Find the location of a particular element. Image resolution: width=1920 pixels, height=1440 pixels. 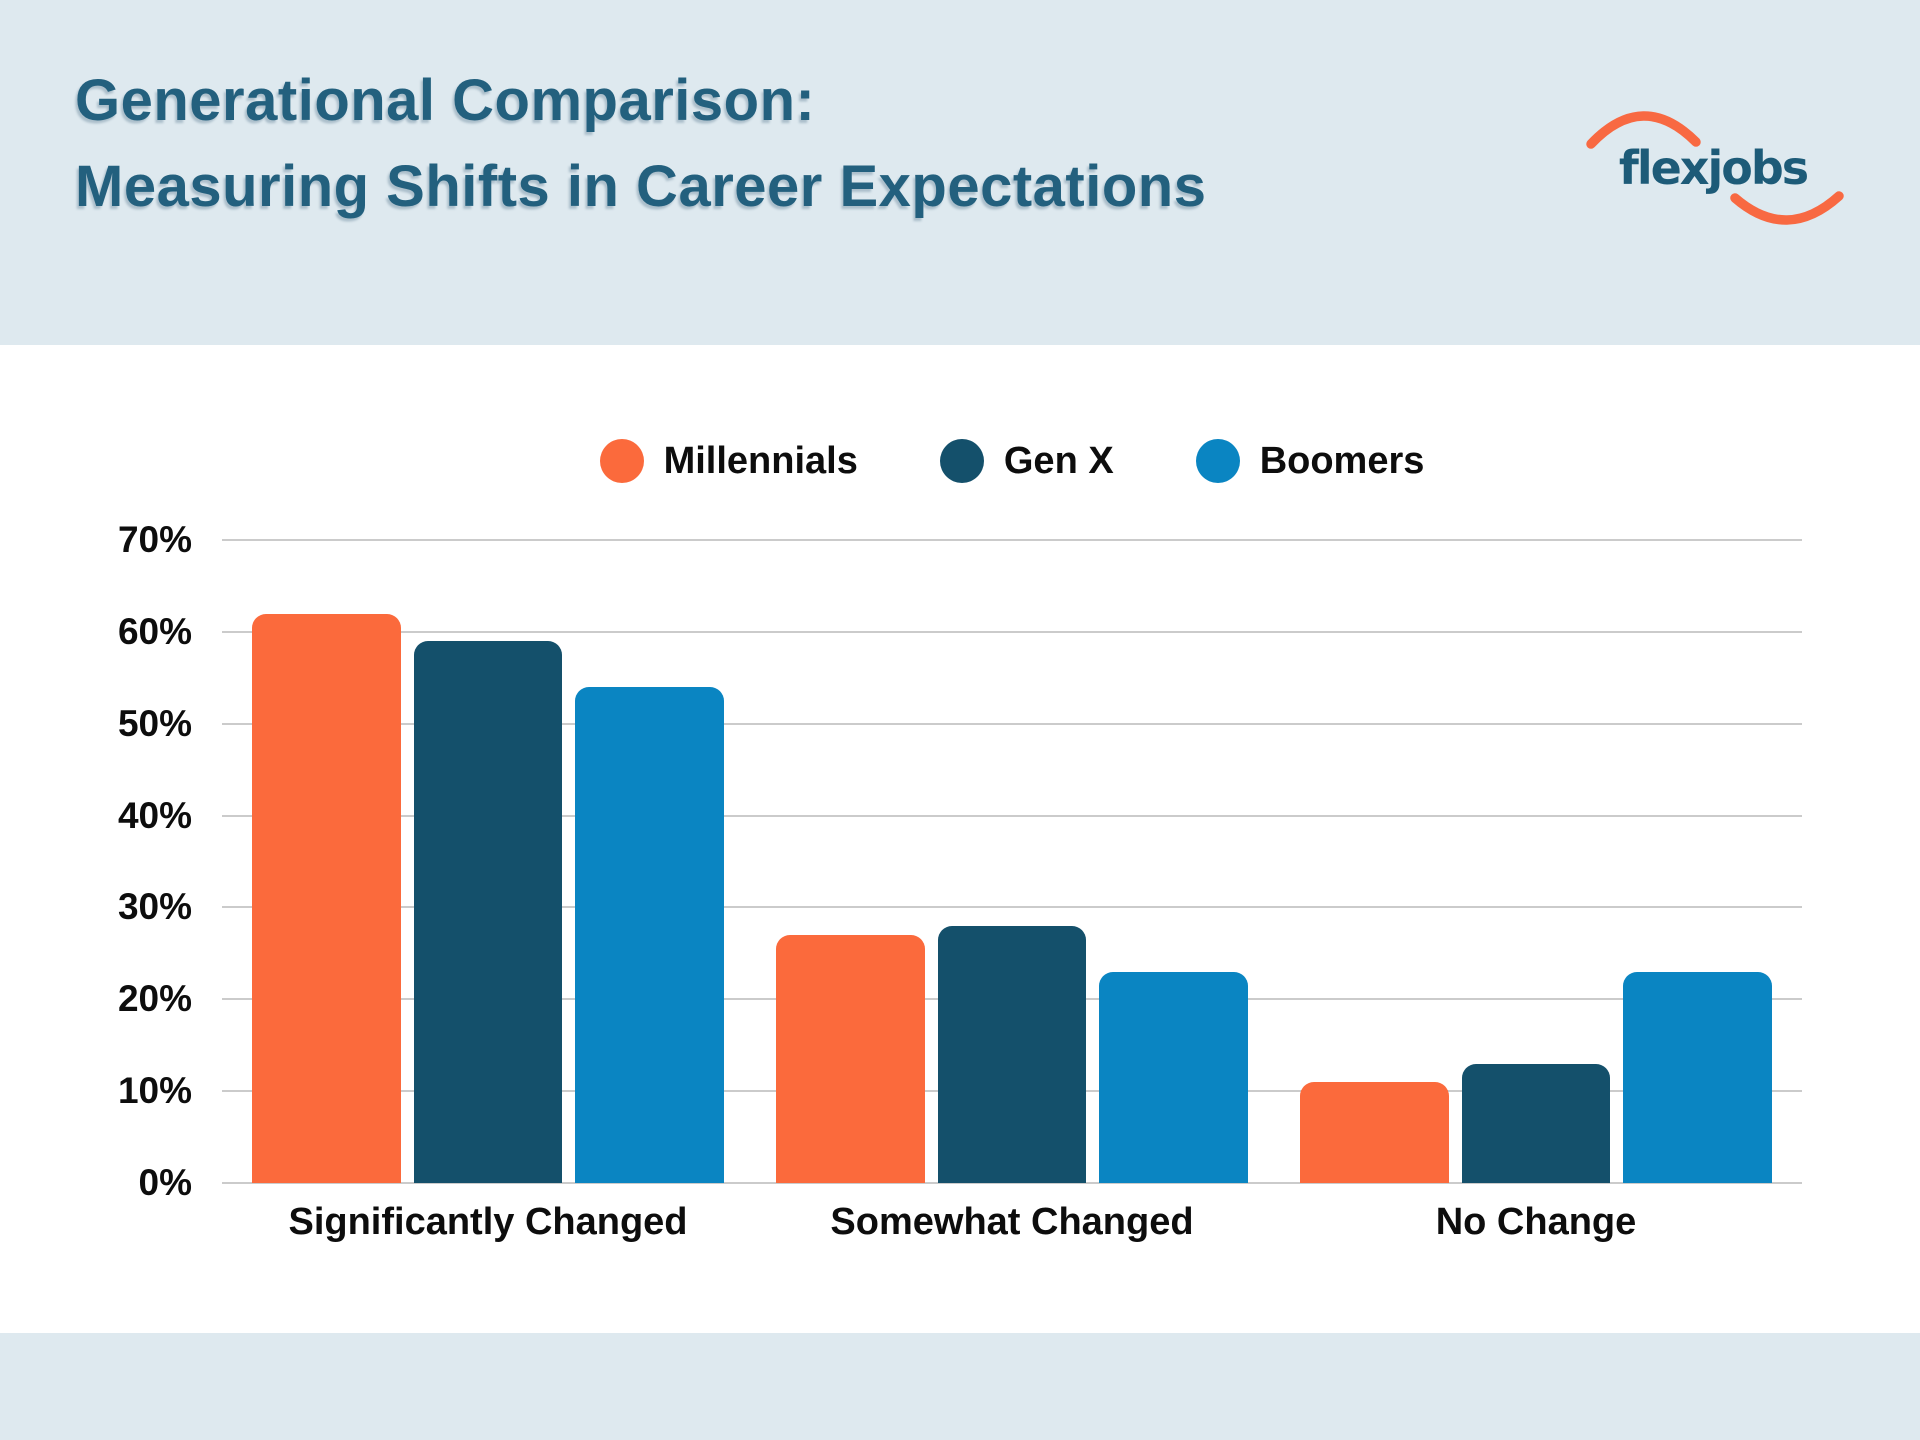

y-tick-label-30: 30% is located at coordinates (154, 907).